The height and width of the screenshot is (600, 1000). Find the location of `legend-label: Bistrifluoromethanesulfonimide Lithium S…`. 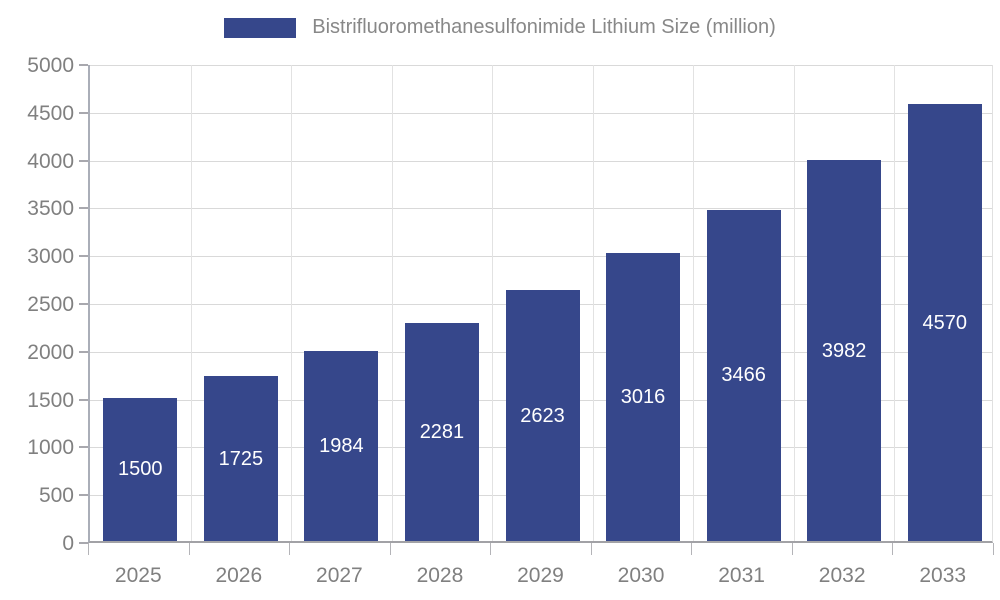

legend-label: Bistrifluoromethanesulfonimide Lithium S… is located at coordinates (544, 27).